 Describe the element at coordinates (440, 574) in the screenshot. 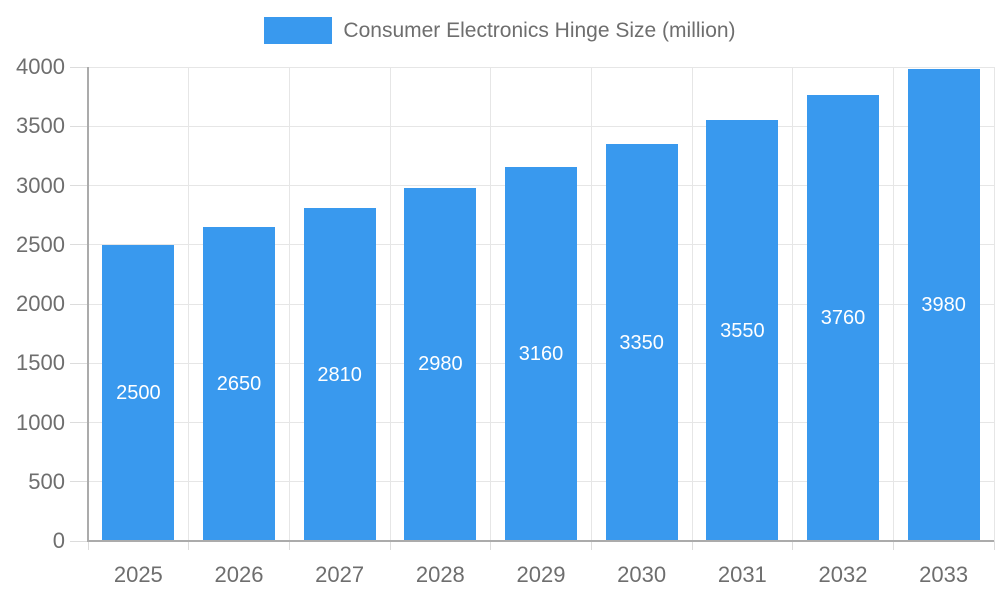

I see `x-tick-label: 2028` at that location.